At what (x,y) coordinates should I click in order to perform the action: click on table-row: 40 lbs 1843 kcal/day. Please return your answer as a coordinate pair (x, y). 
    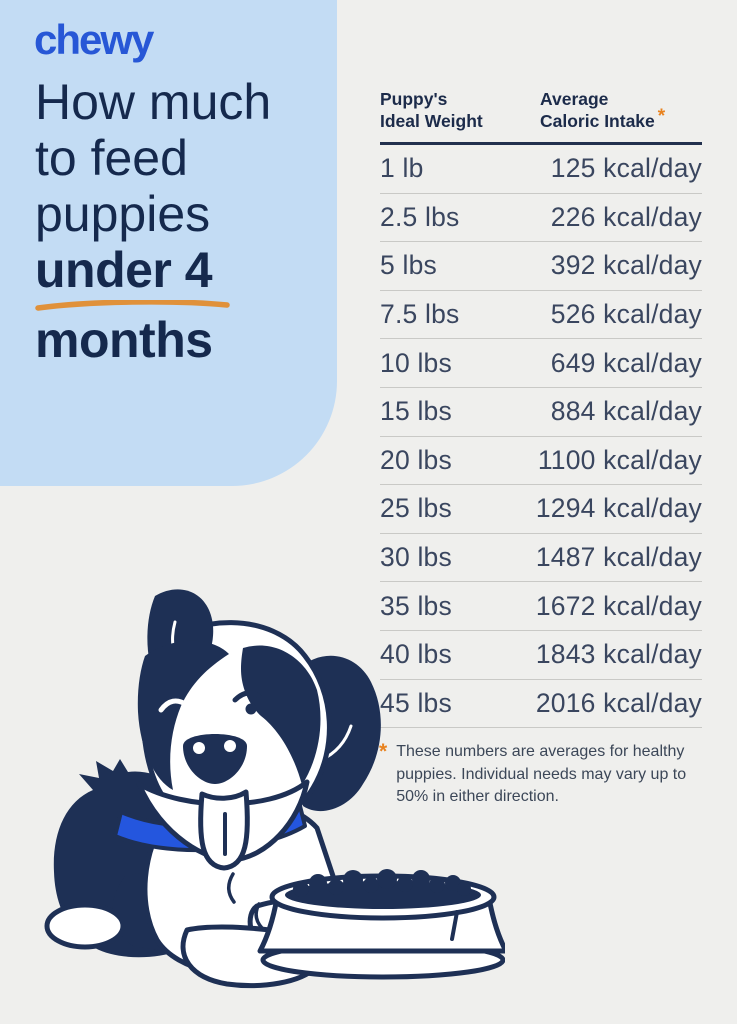
    Looking at the image, I should click on (541, 655).